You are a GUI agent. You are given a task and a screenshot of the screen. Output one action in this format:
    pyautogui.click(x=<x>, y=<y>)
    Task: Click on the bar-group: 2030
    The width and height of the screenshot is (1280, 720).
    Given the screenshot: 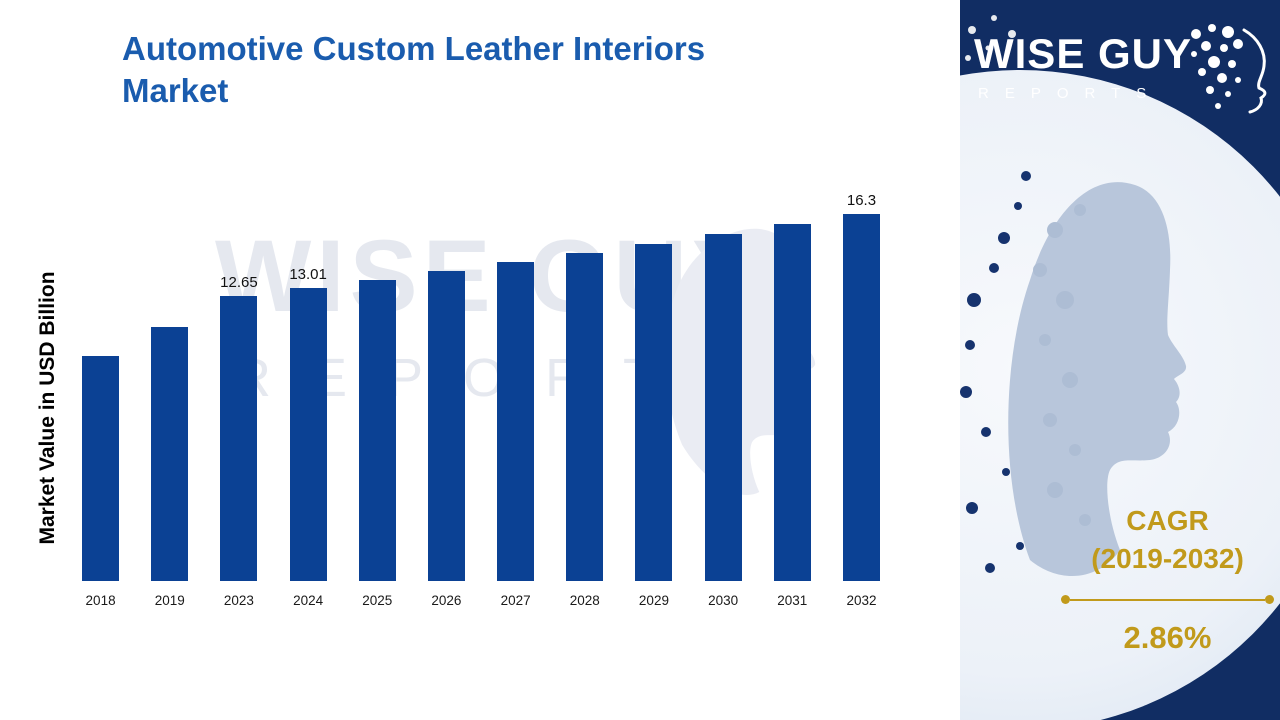 What is the action you would take?
    pyautogui.click(x=723, y=394)
    